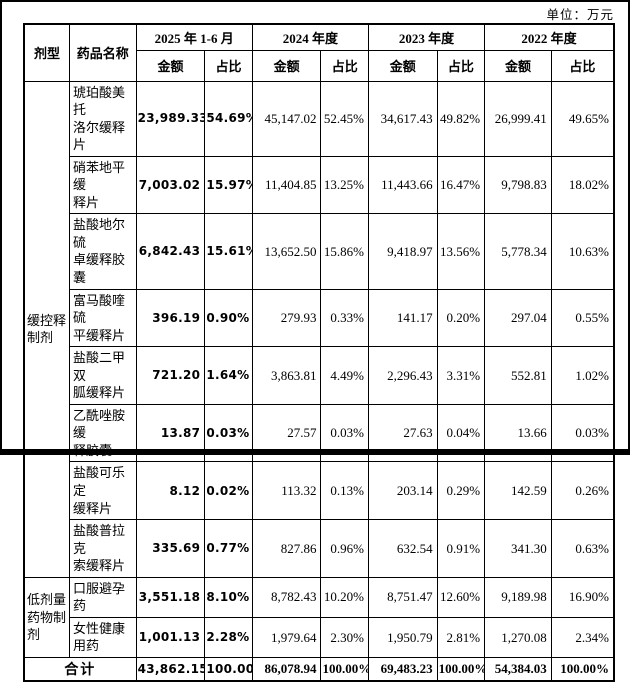 The height and width of the screenshot is (682, 630). Describe the element at coordinates (582, 65) in the screenshot. I see `header-share-2022: 占比` at that location.